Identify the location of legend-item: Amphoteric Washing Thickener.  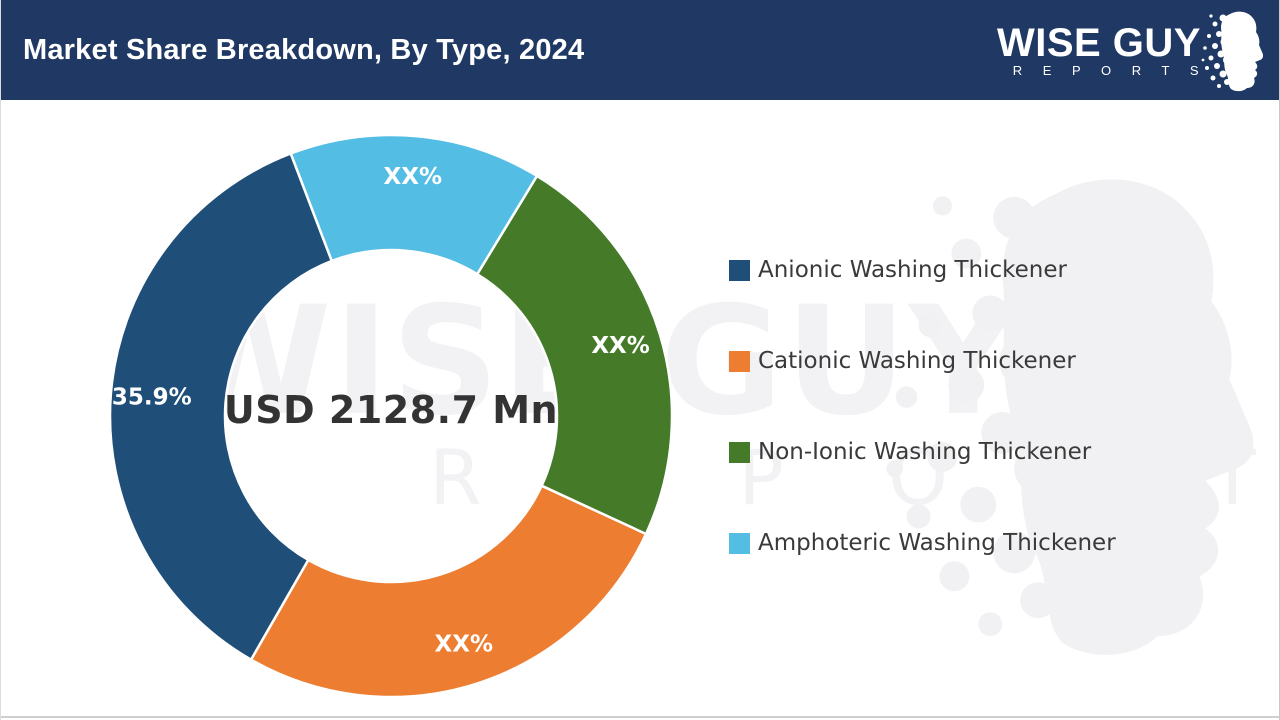
(922, 543).